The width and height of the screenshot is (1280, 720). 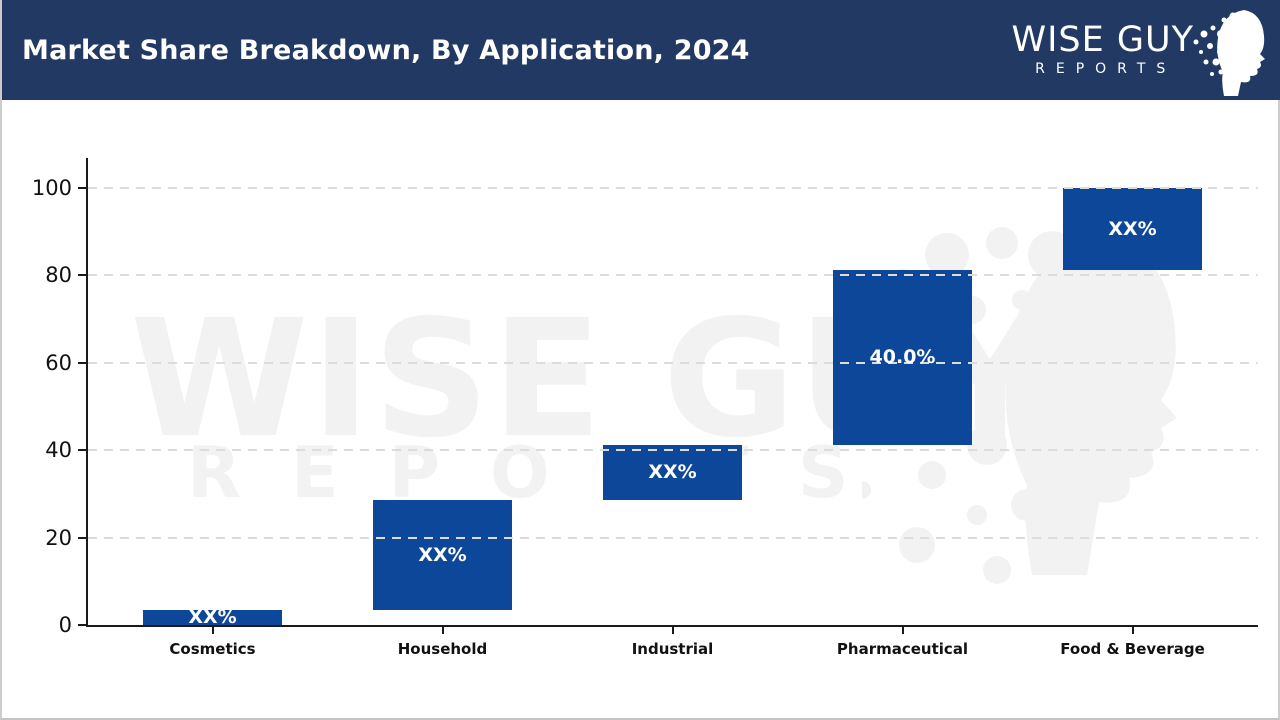 I want to click on brand-logo-text: WISE GUY REPORTS, so click(x=1102, y=49).